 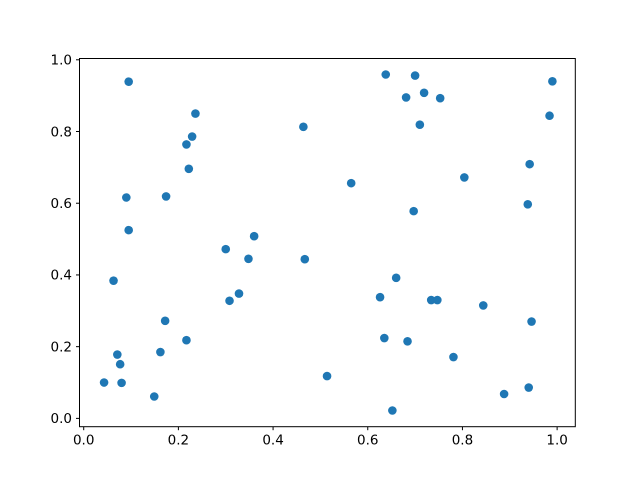 I want to click on x-tick-label: 0.4, so click(x=272, y=441).